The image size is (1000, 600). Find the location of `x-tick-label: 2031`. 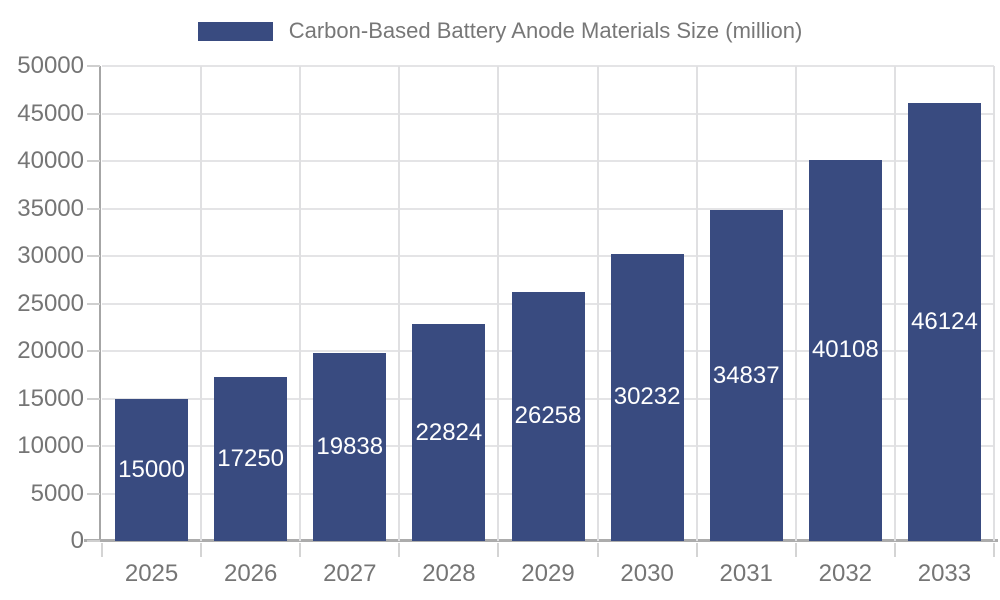

x-tick-label: 2031 is located at coordinates (746, 573).